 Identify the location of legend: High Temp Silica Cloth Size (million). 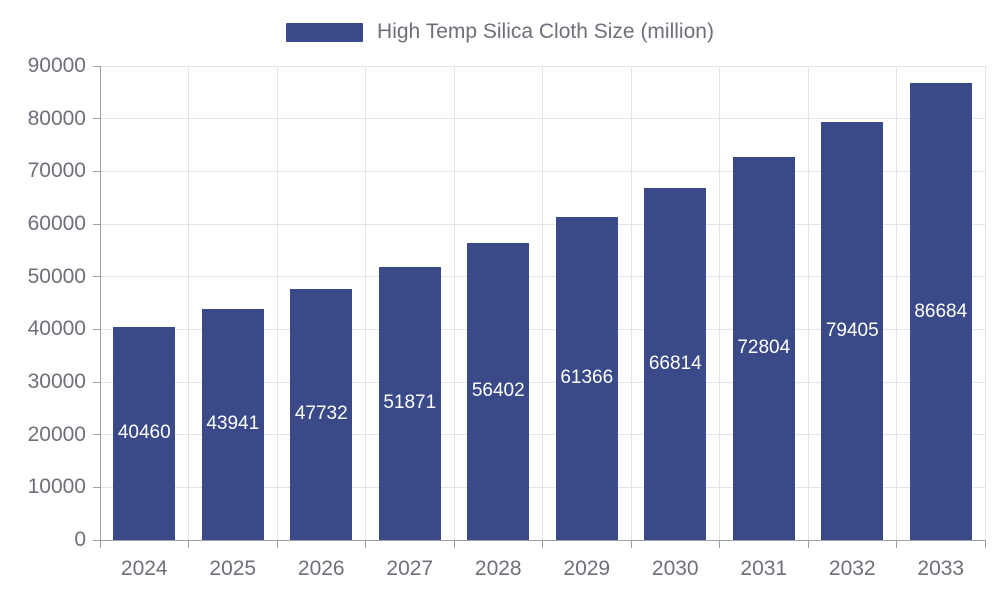
(500, 32).